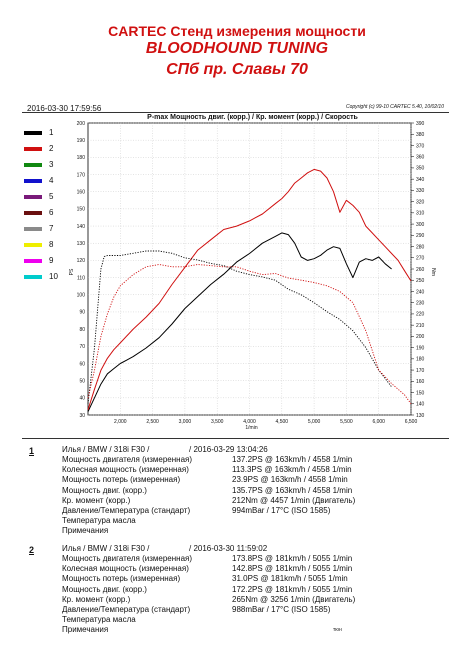  What do you see at coordinates (51, 132) in the screenshot?
I see `legend-number: 1` at bounding box center [51, 132].